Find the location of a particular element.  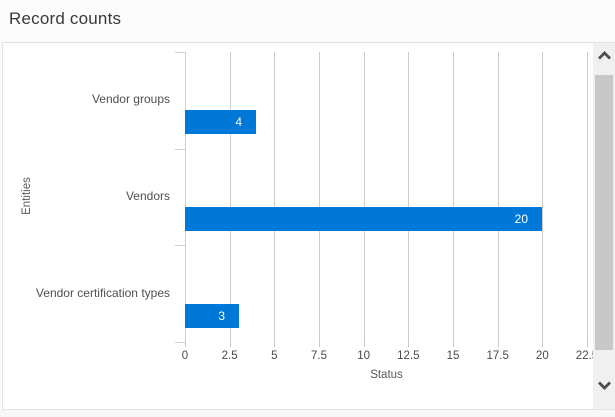

bar-value-label: 4 is located at coordinates (238, 122).